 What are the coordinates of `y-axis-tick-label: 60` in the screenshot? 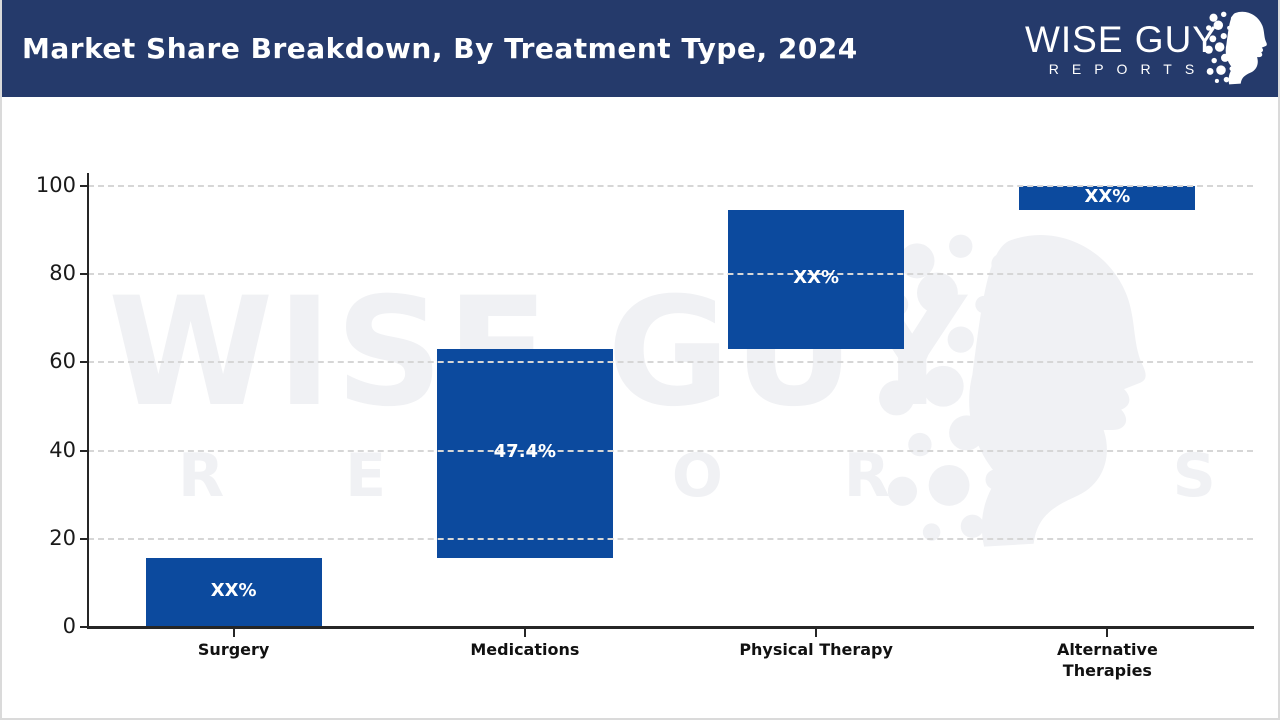 It's located at (62, 361).